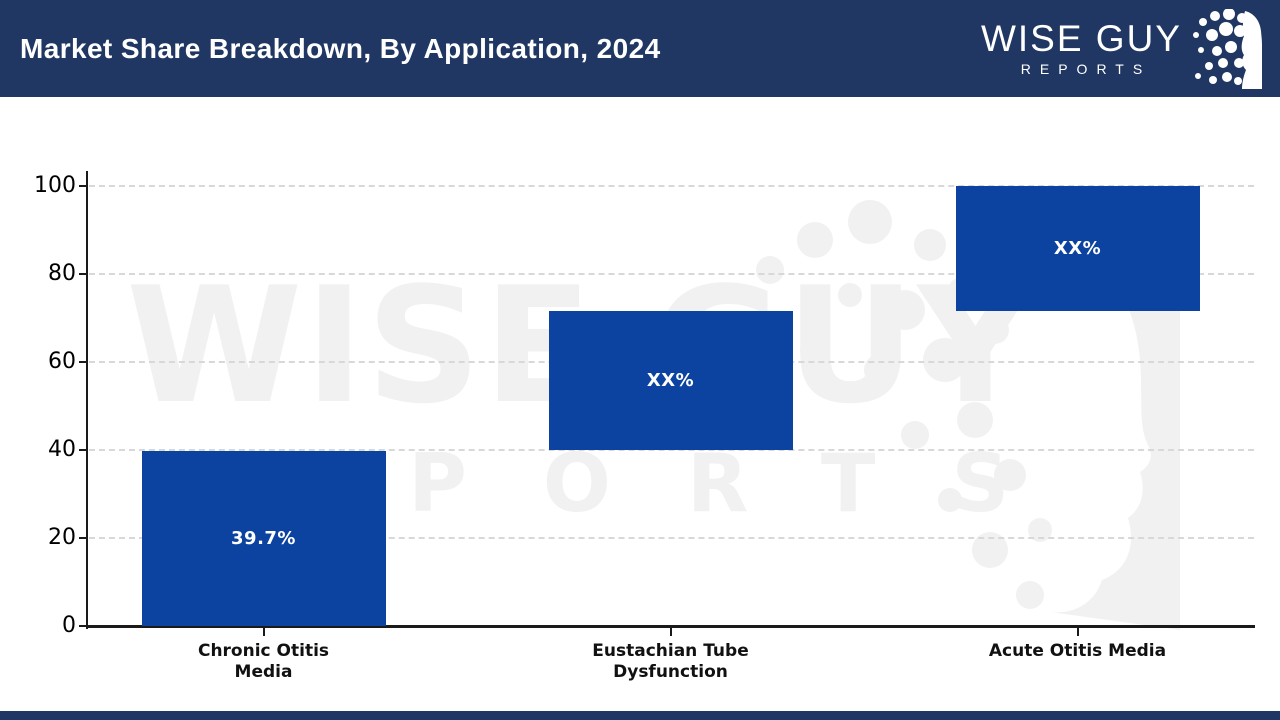 The height and width of the screenshot is (720, 1280). Describe the element at coordinates (55, 185) in the screenshot. I see `y-axis-tick-label: 100` at that location.